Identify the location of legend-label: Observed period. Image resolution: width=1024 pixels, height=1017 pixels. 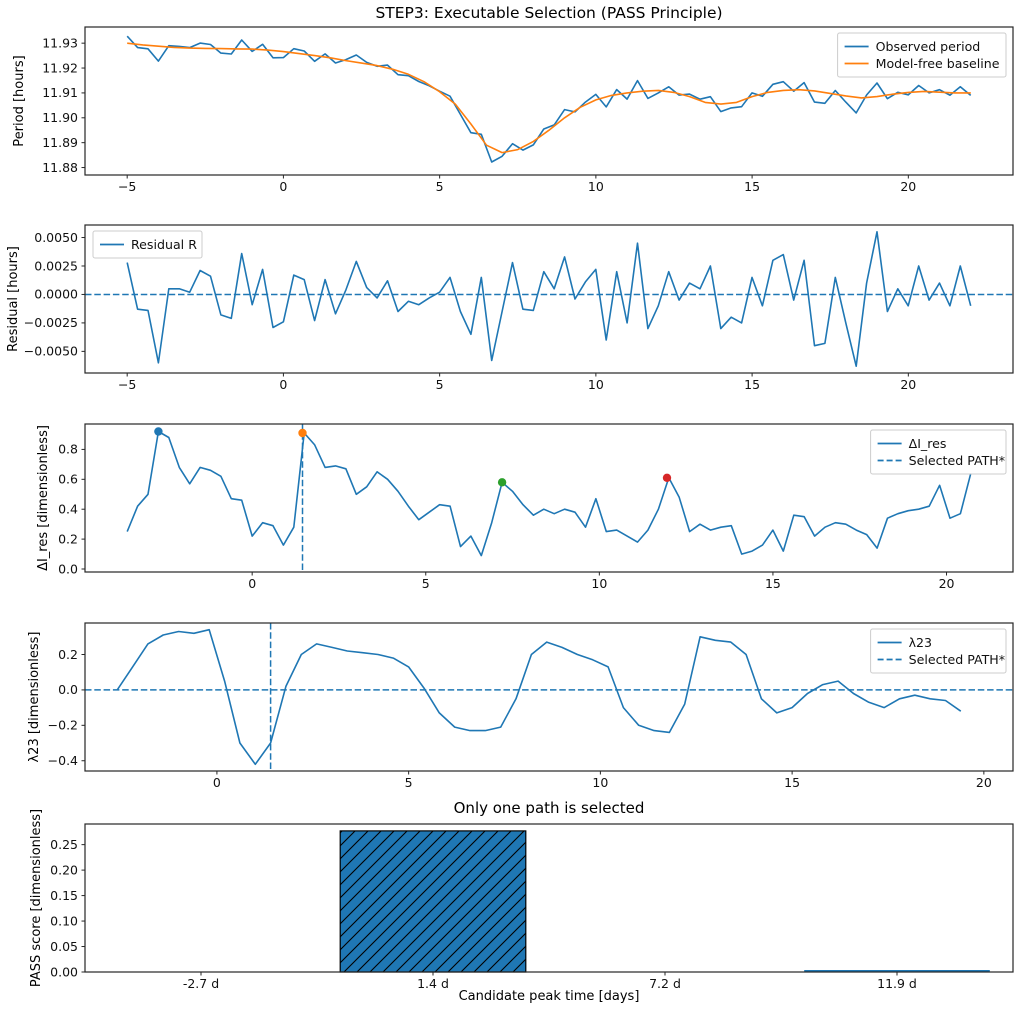
(928, 46).